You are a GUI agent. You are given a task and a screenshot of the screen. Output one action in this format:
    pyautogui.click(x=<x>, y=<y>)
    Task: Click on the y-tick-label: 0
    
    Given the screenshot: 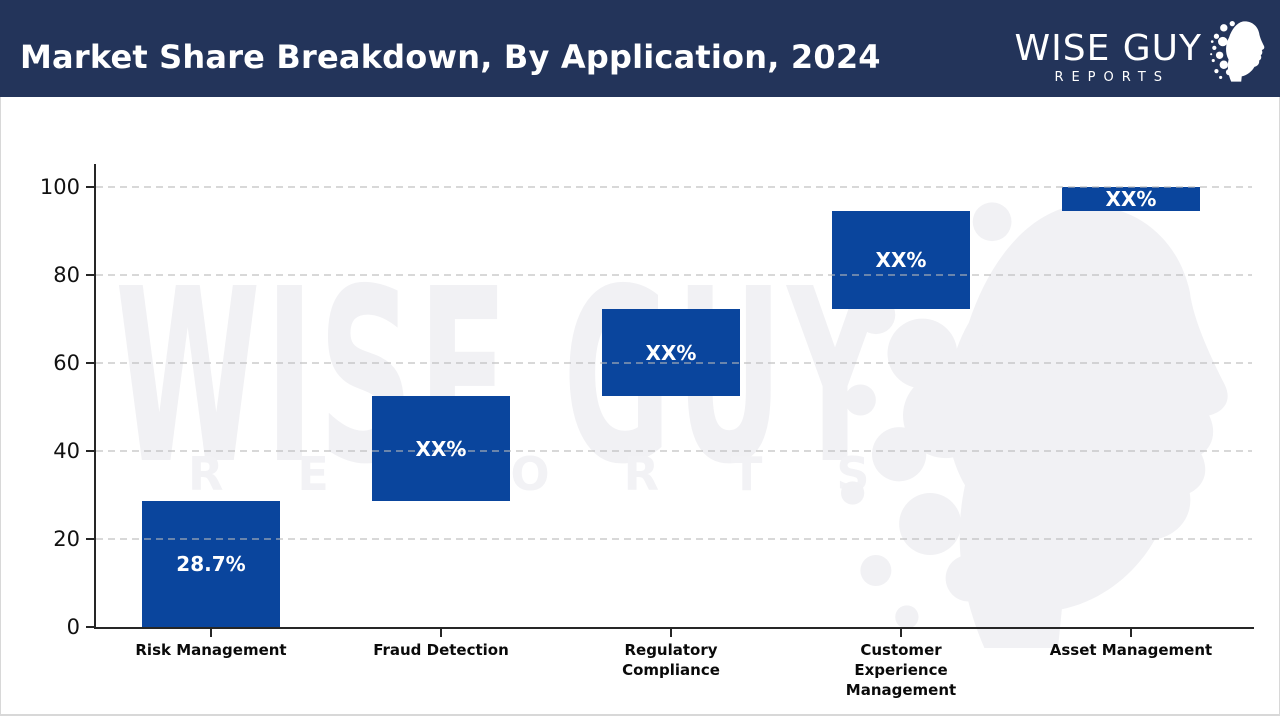 What is the action you would take?
    pyautogui.click(x=73, y=627)
    